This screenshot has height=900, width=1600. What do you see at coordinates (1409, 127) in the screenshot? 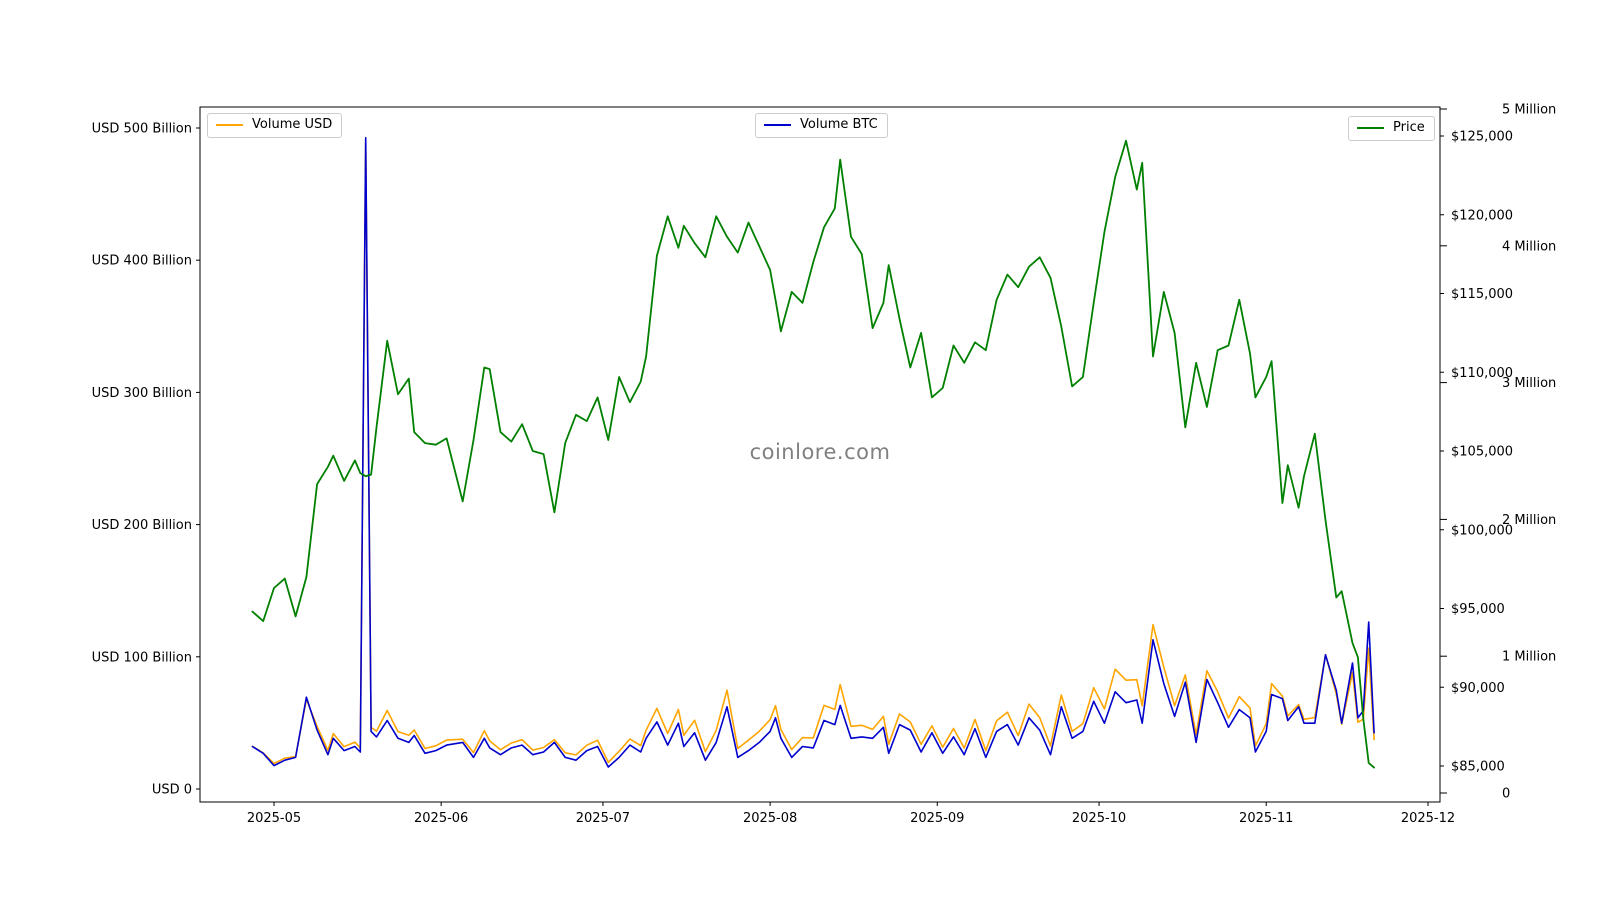
I see `legend-price-label: Price` at bounding box center [1409, 127].